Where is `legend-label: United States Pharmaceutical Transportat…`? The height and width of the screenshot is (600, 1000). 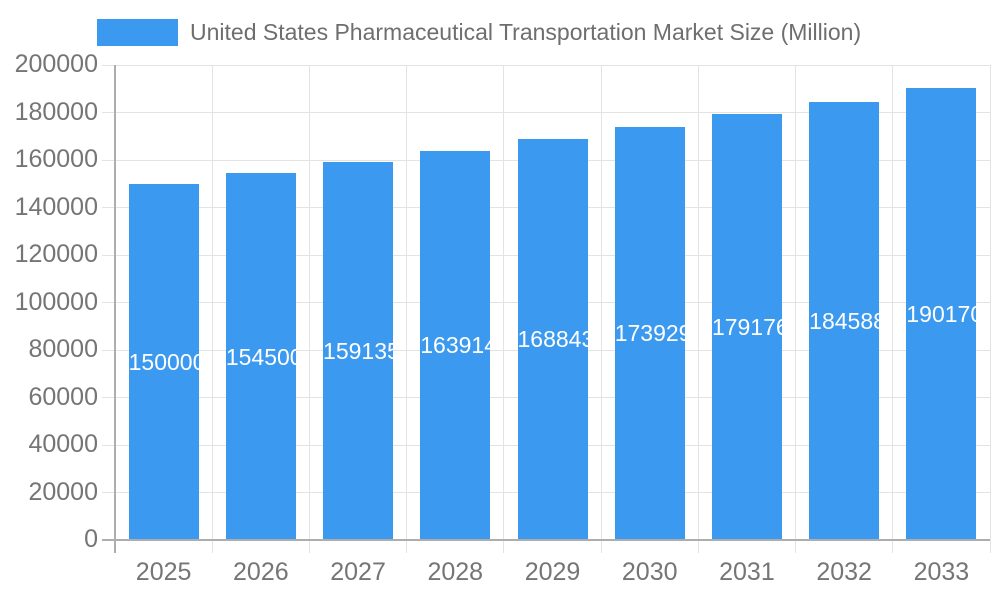
legend-label: United States Pharmaceutical Transportat… is located at coordinates (526, 32).